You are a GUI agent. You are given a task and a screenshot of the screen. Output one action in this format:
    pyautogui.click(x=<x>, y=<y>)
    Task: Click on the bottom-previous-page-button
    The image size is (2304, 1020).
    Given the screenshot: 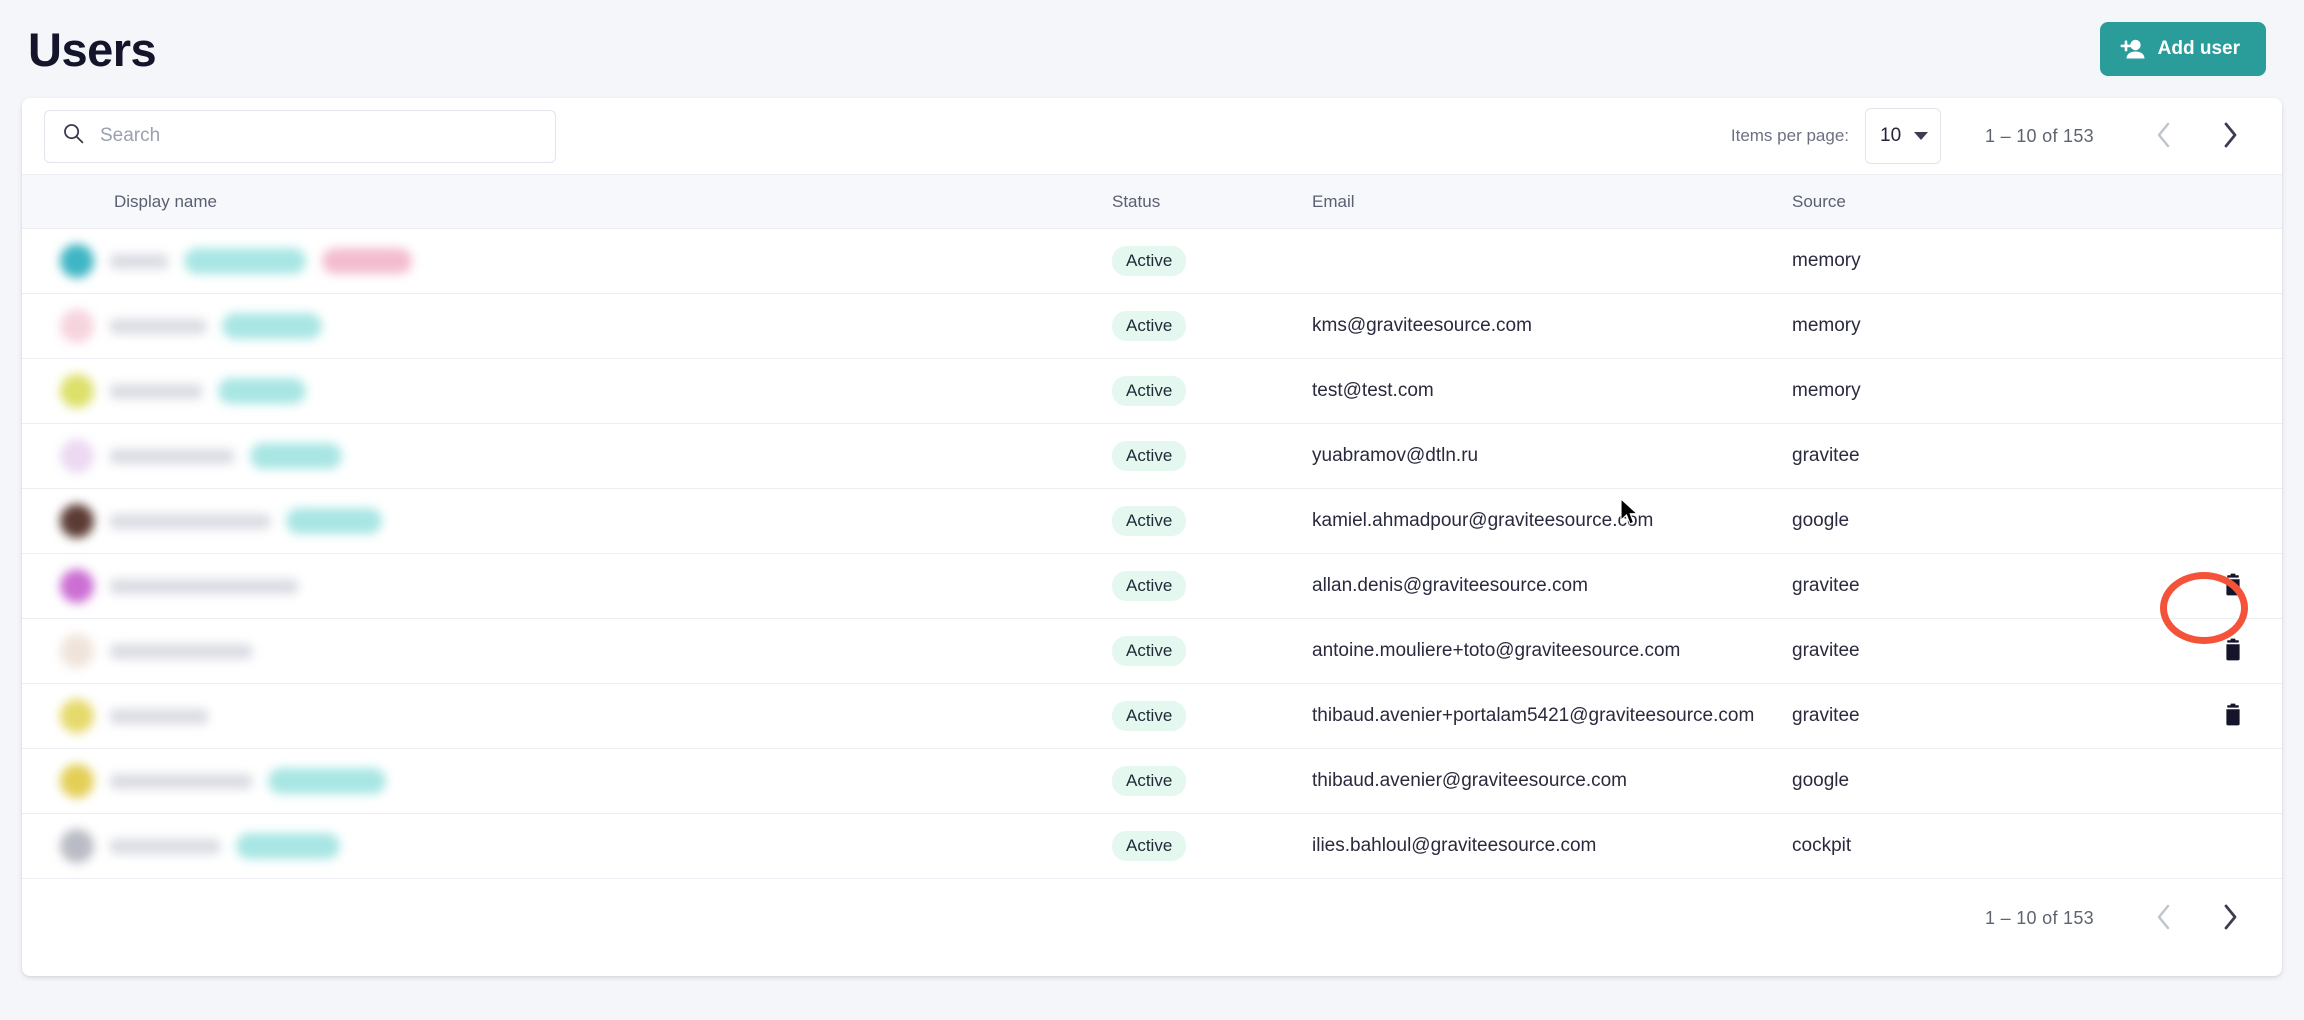 What is the action you would take?
    pyautogui.click(x=2164, y=918)
    